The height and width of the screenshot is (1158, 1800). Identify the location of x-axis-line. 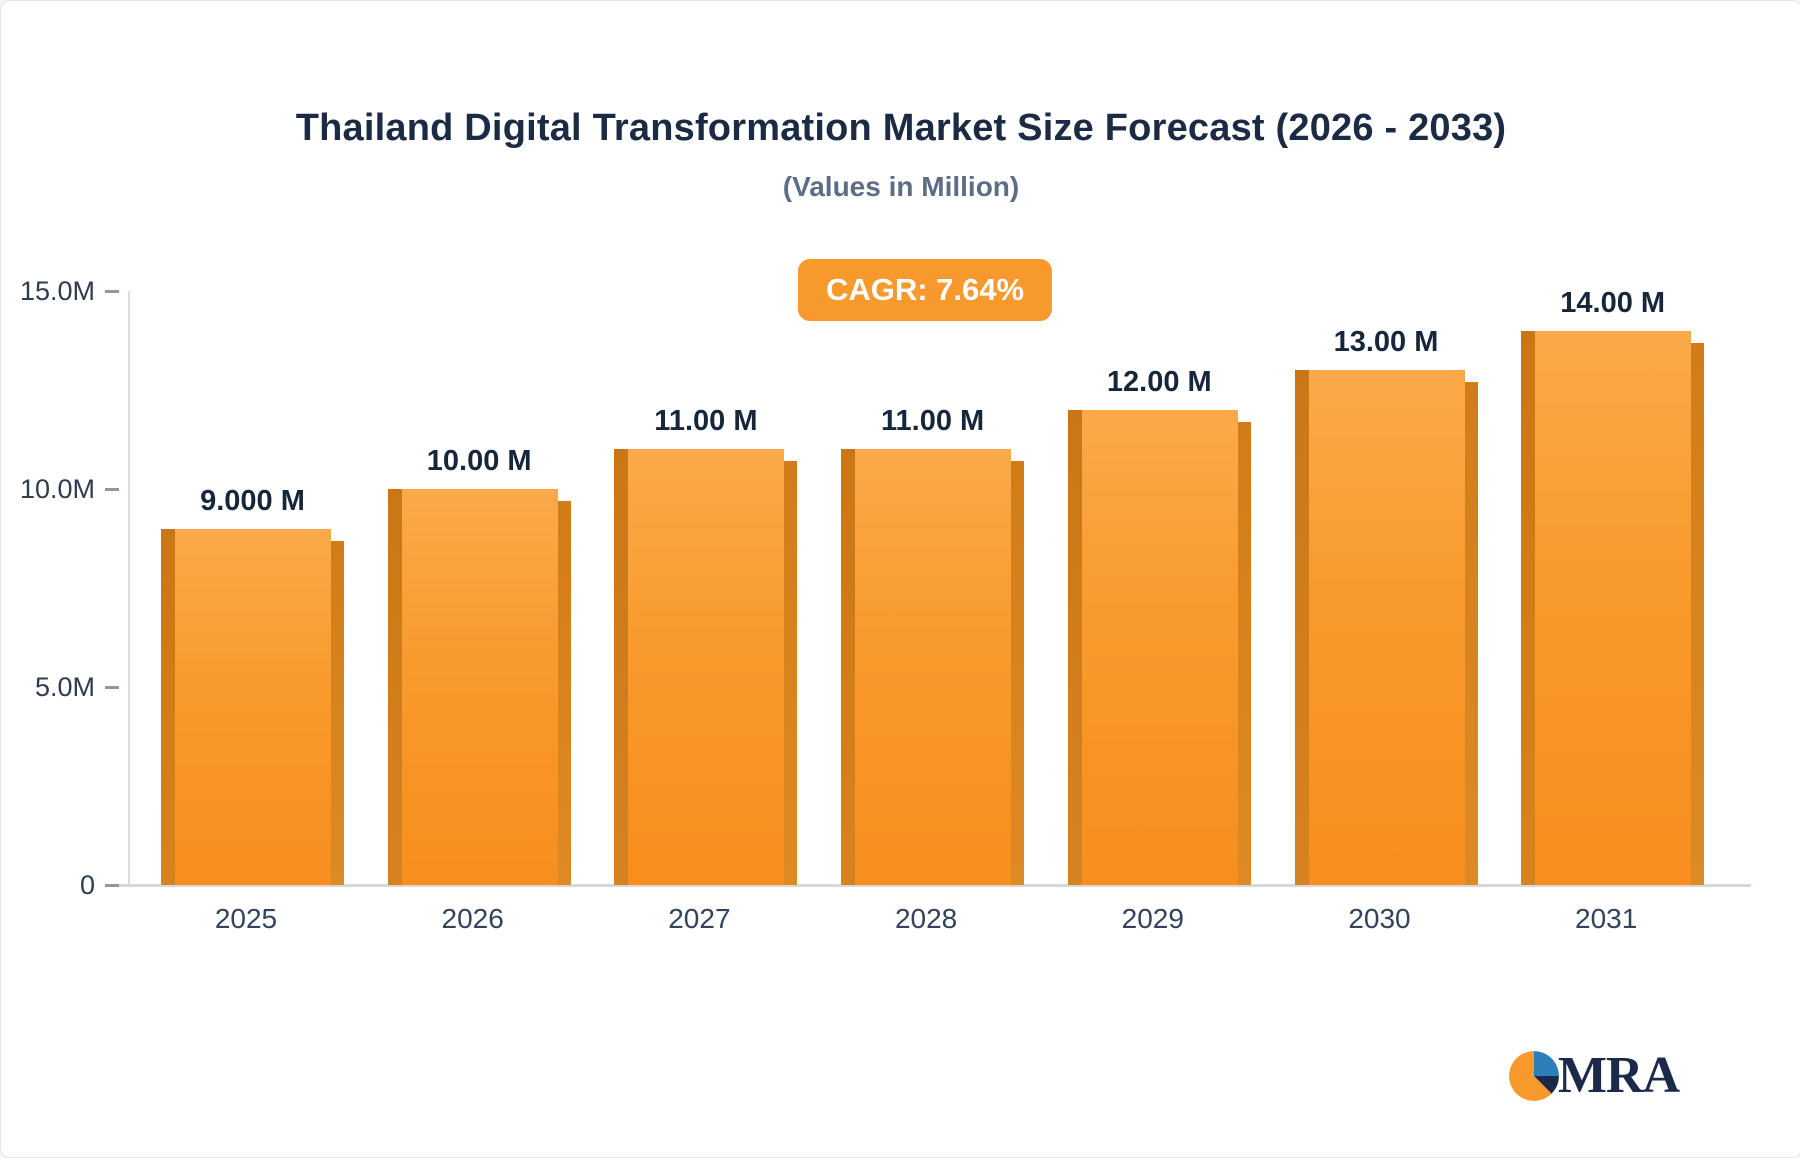
(931, 885).